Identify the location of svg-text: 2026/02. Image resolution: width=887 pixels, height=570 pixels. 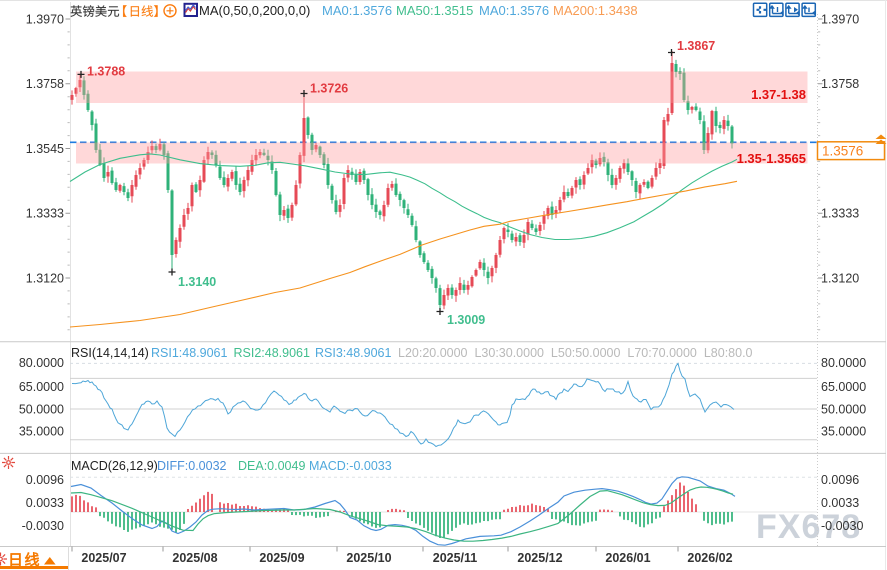
(709, 558).